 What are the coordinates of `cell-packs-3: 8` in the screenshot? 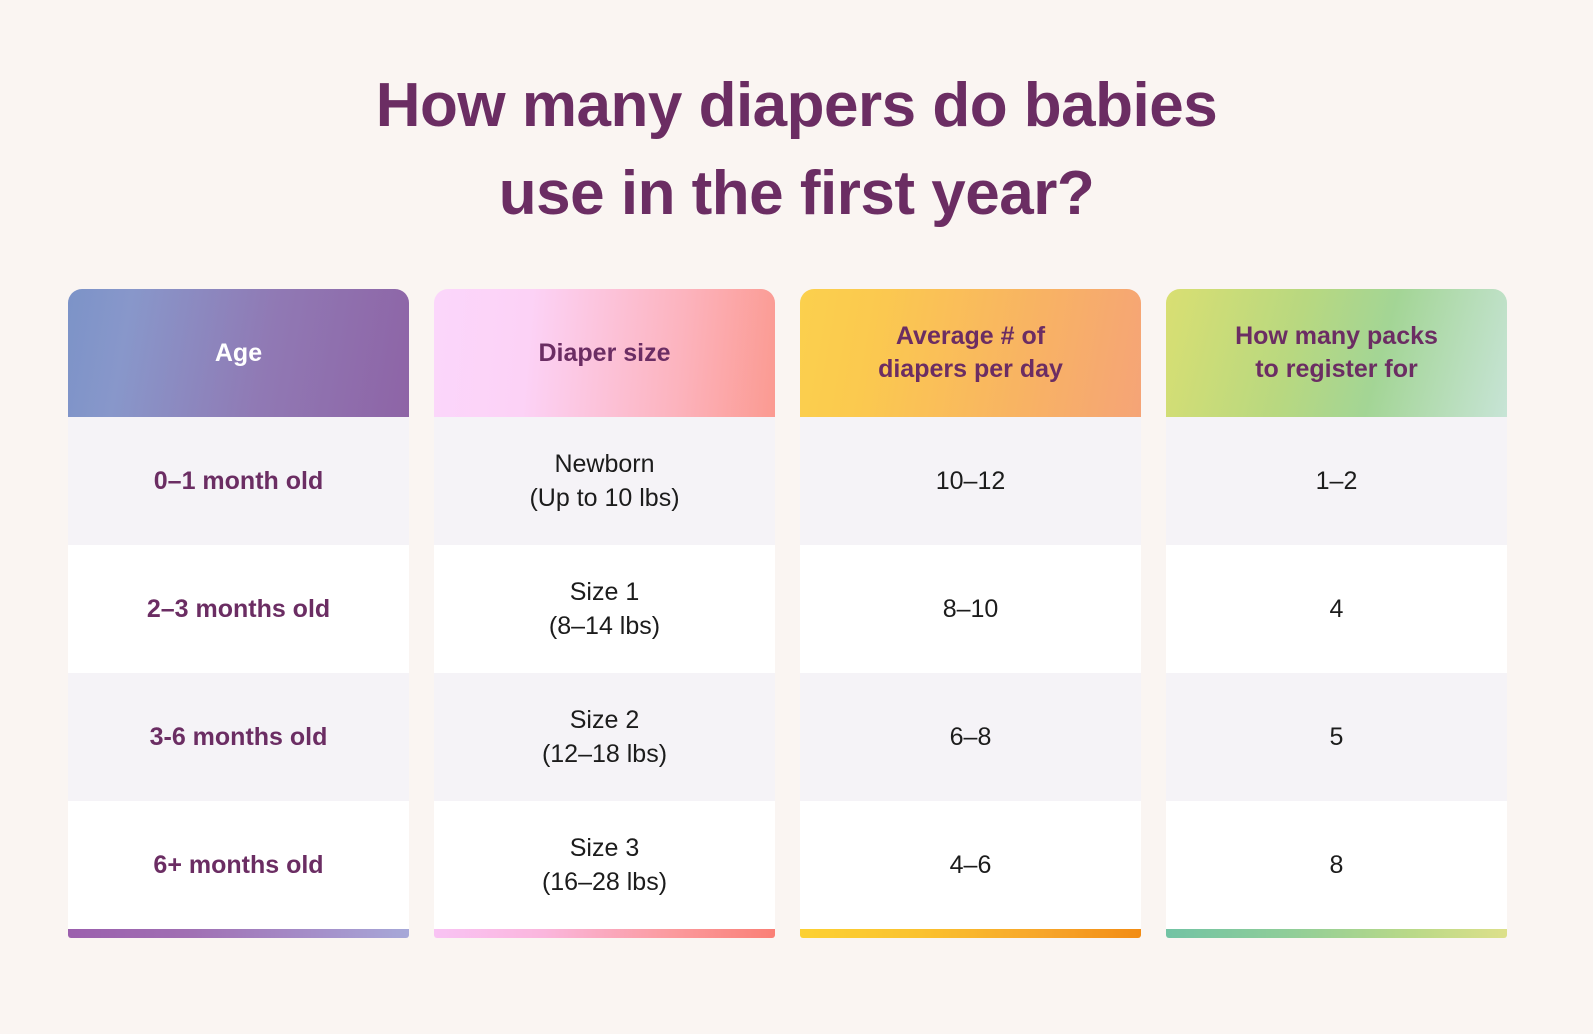 It's located at (1336, 865).